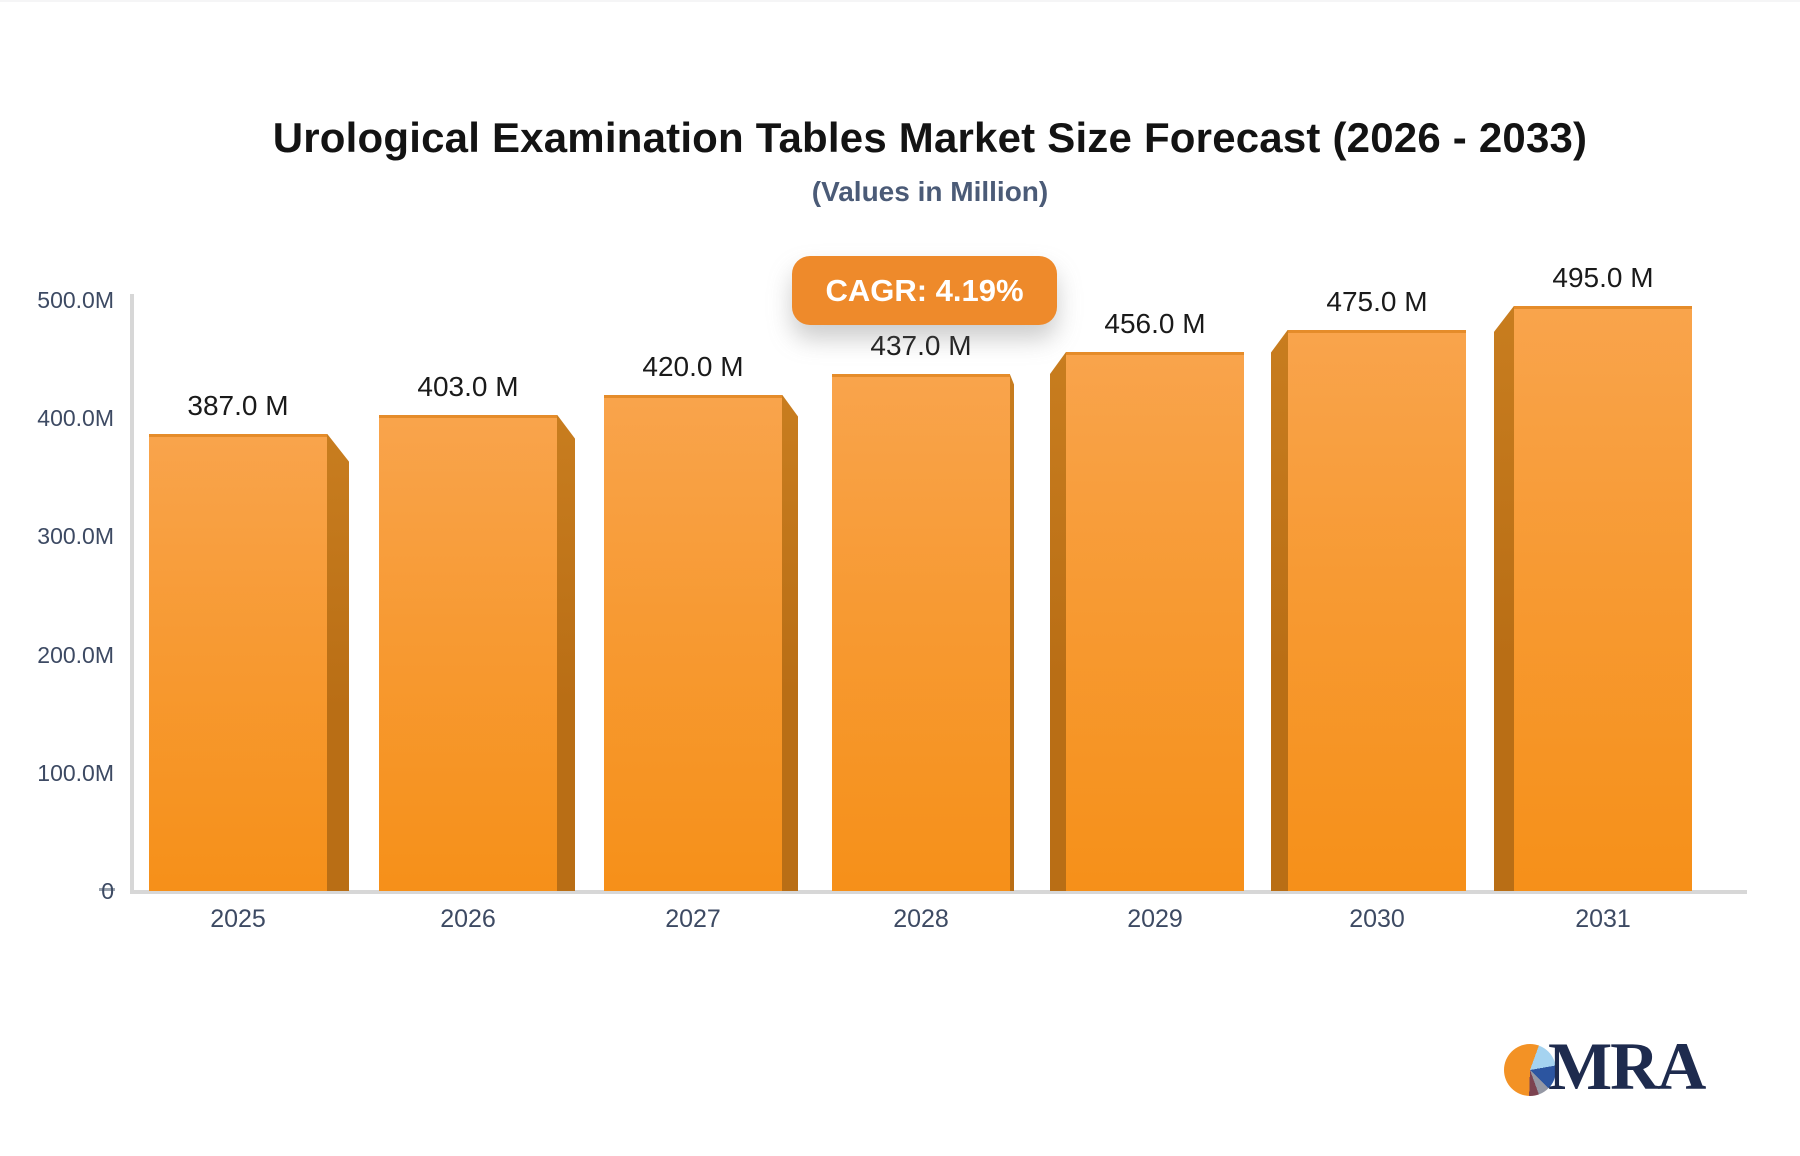 The width and height of the screenshot is (1800, 1156). What do you see at coordinates (566, 652) in the screenshot?
I see `bar-side-2026` at bounding box center [566, 652].